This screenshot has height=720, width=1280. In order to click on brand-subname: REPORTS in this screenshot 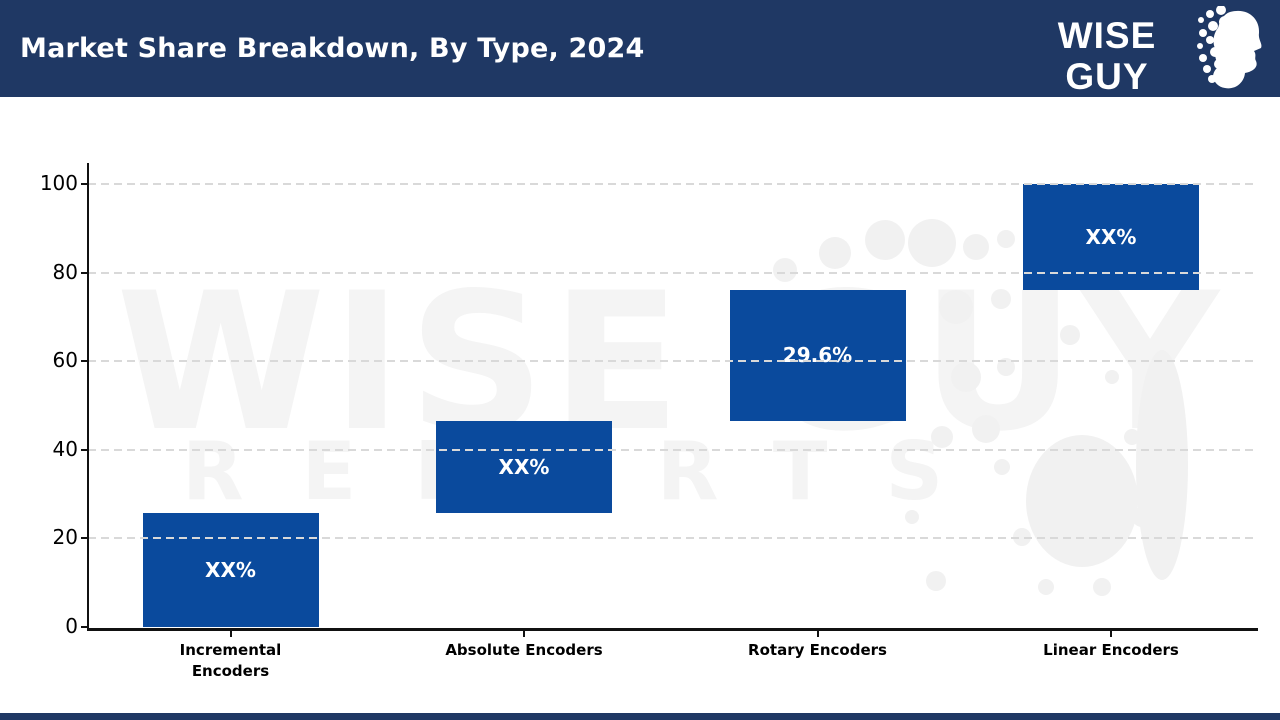, I will do `click(1110, 106)`.